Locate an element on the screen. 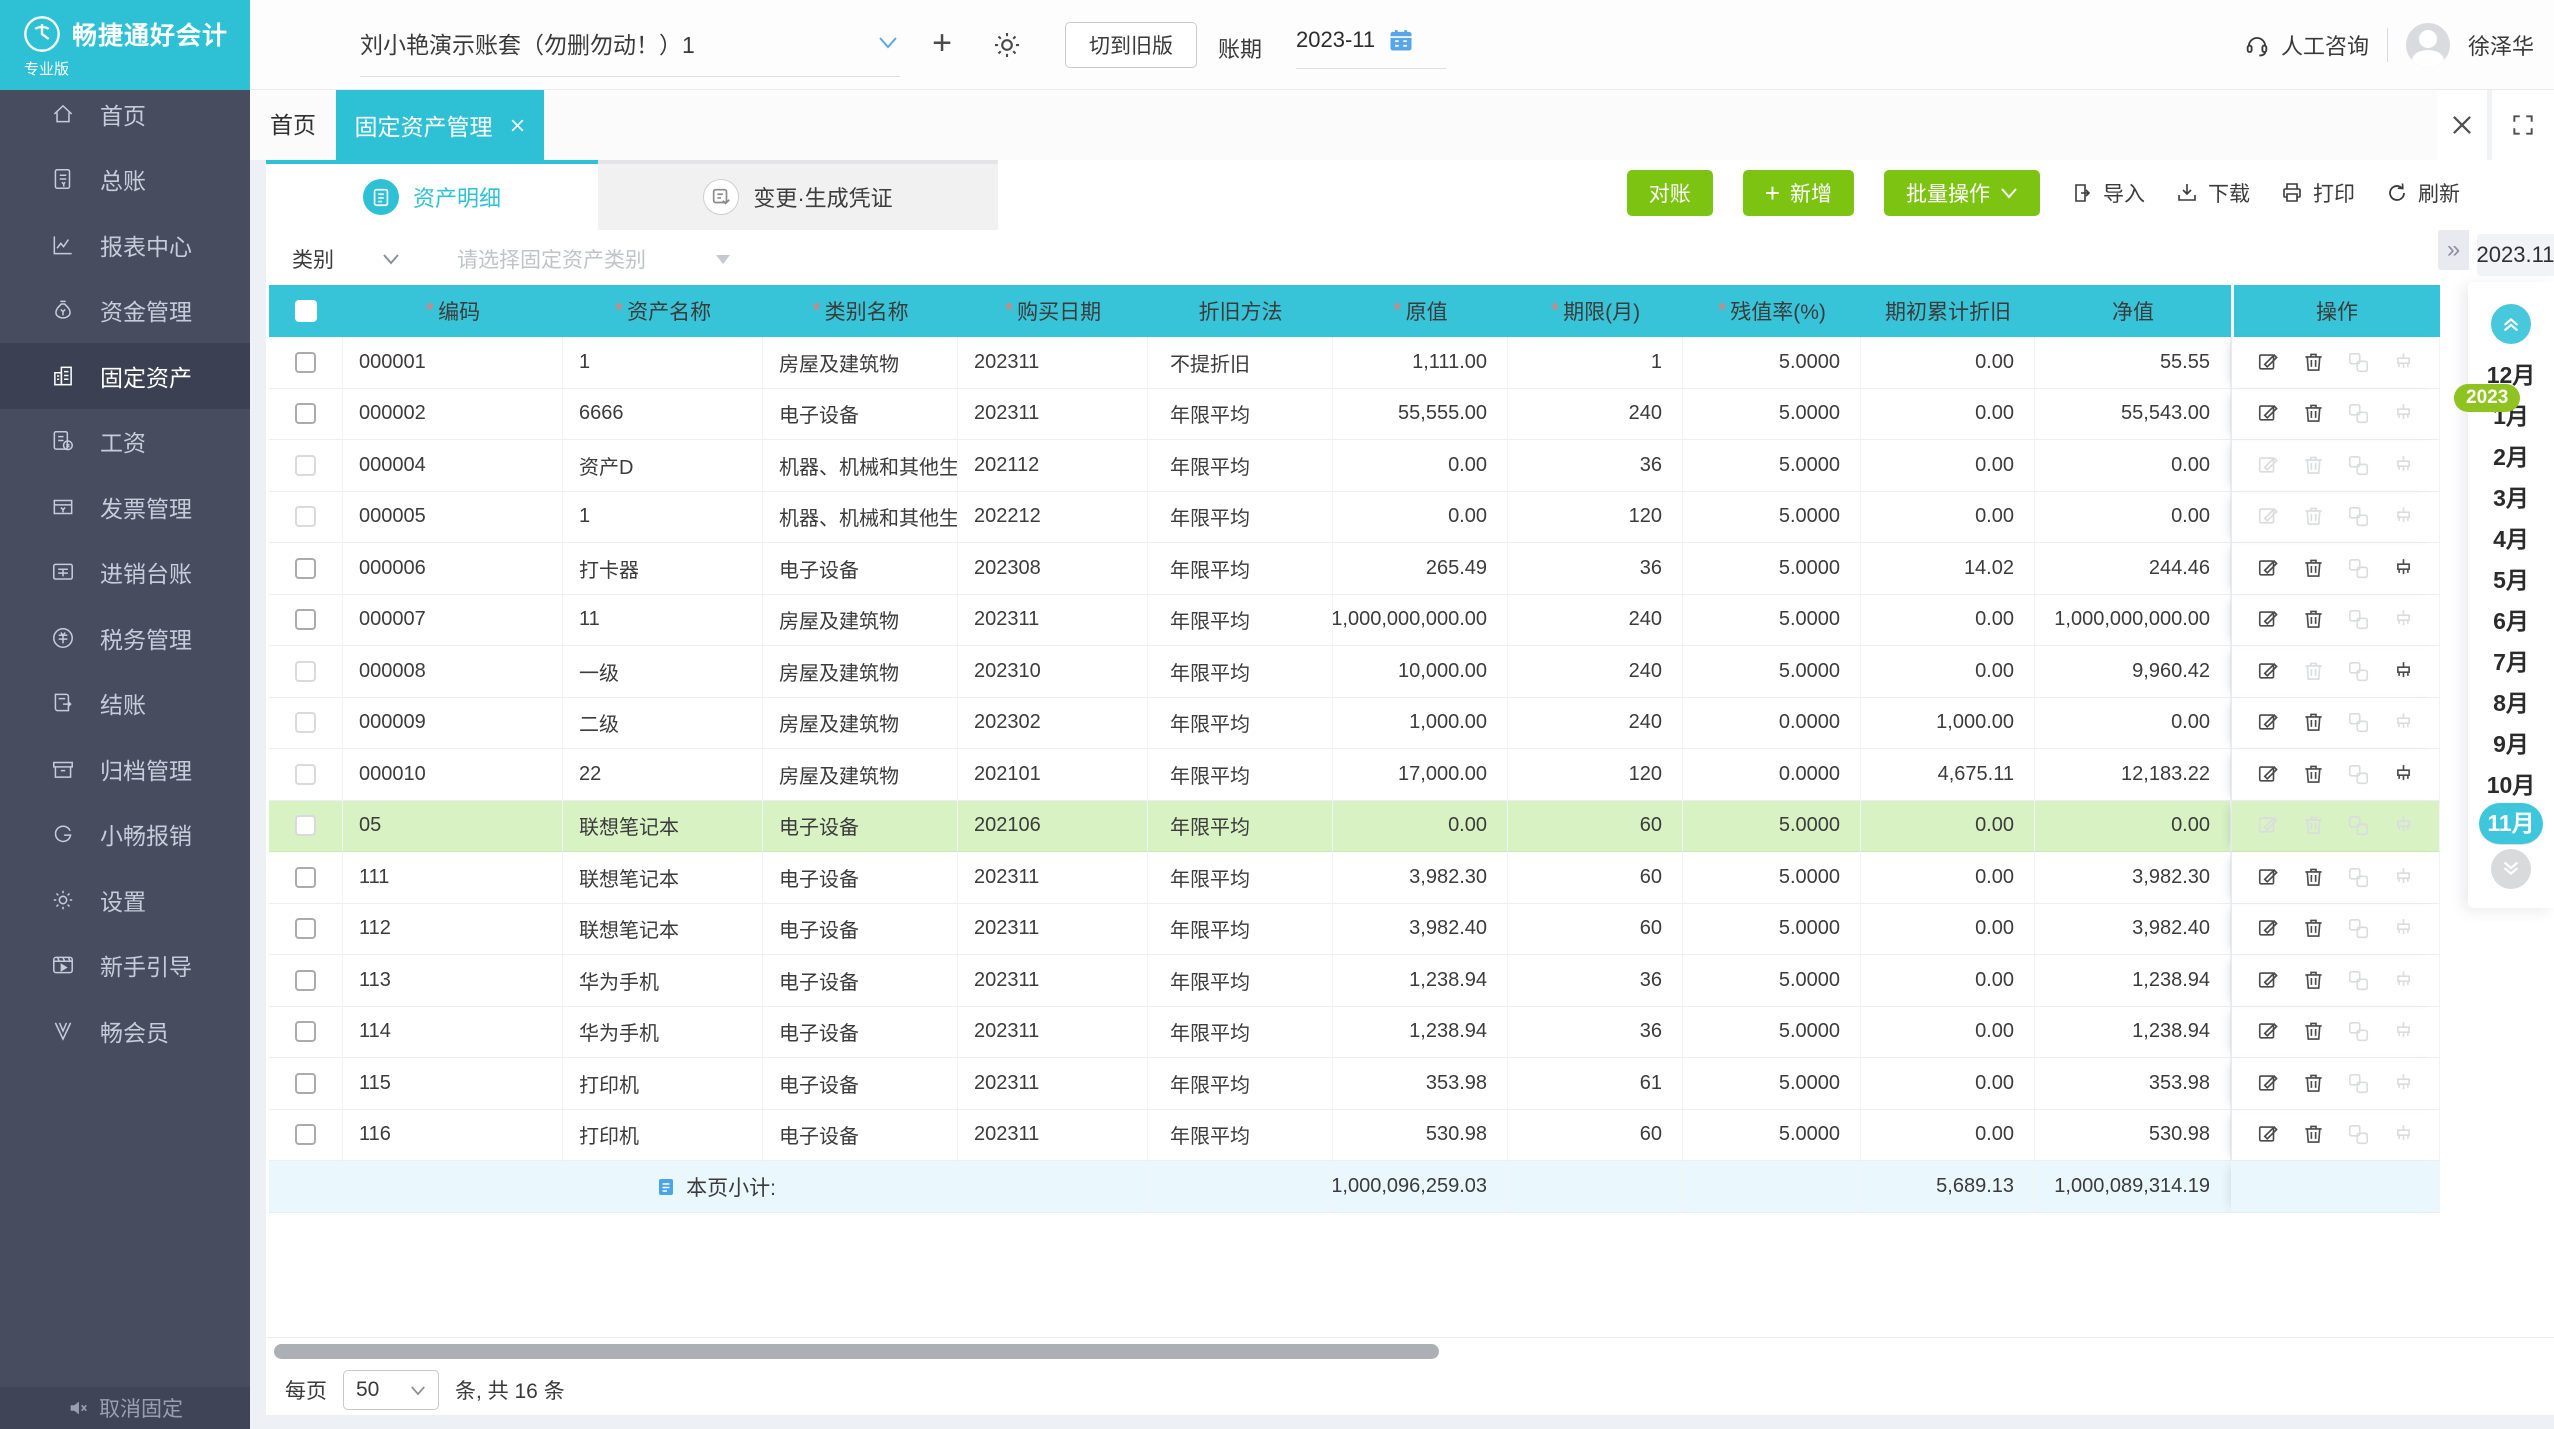 Image resolution: width=2554 pixels, height=1429 pixels. sidebar-item-资金管理: 资金管理 is located at coordinates (125, 311).